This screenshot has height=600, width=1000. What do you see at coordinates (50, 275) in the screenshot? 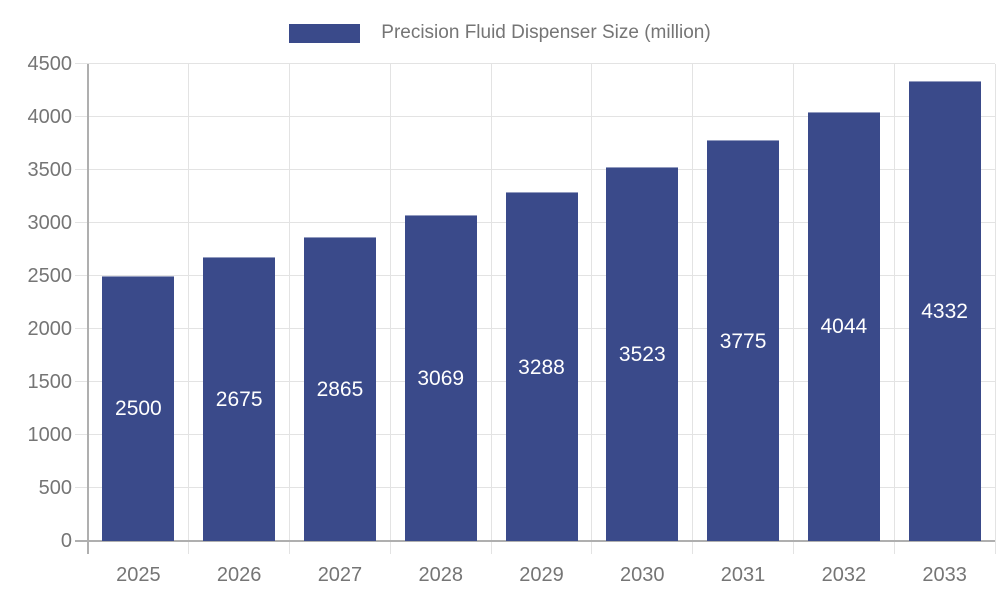
I see `y-axis-tick-label: 2500` at bounding box center [50, 275].